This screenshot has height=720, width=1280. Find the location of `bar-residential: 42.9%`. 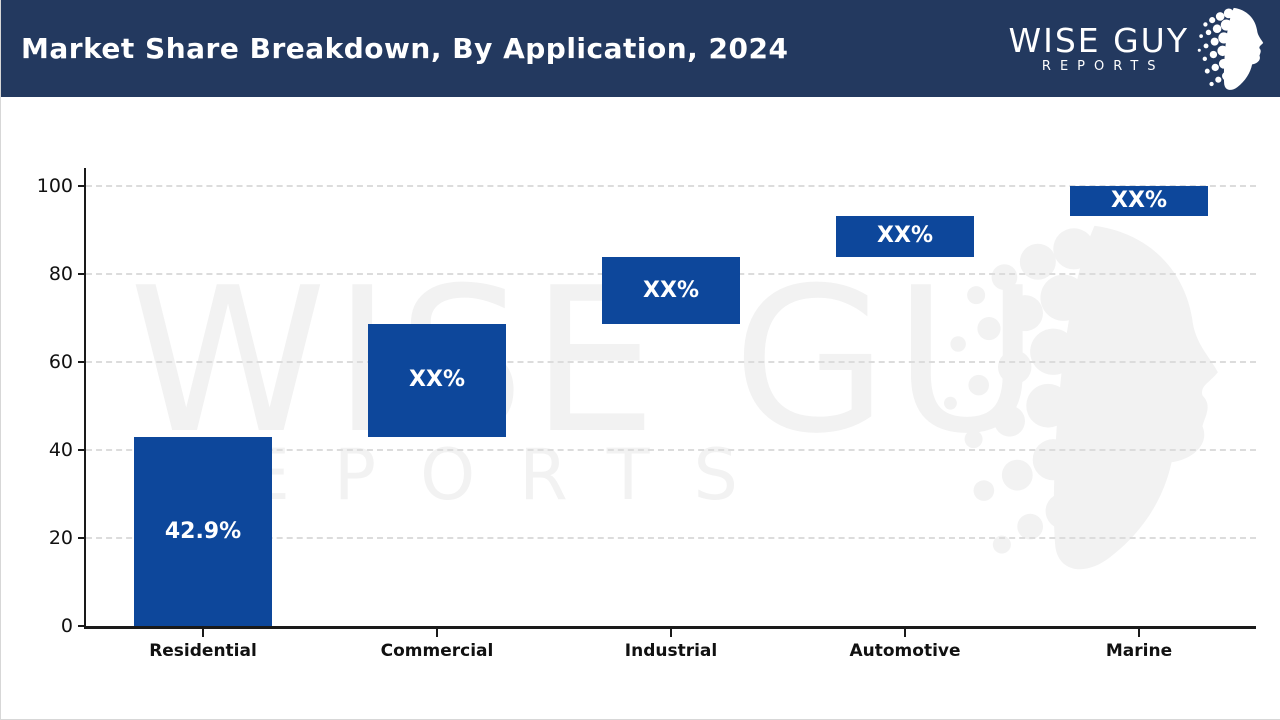

bar-residential: 42.9% is located at coordinates (203, 531).